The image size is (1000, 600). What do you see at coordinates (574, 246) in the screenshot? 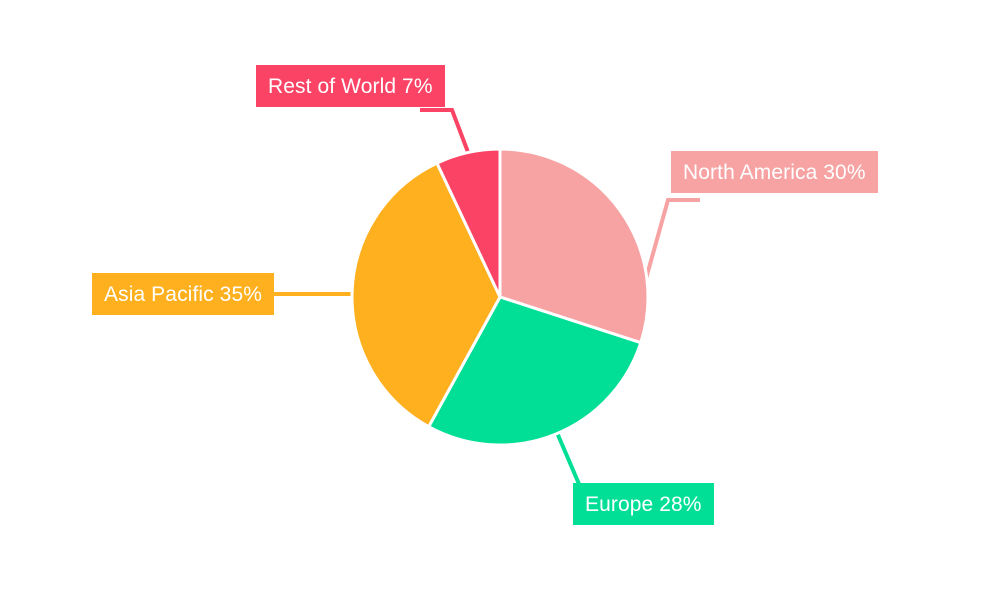
I see `pie-slice-north-america` at bounding box center [574, 246].